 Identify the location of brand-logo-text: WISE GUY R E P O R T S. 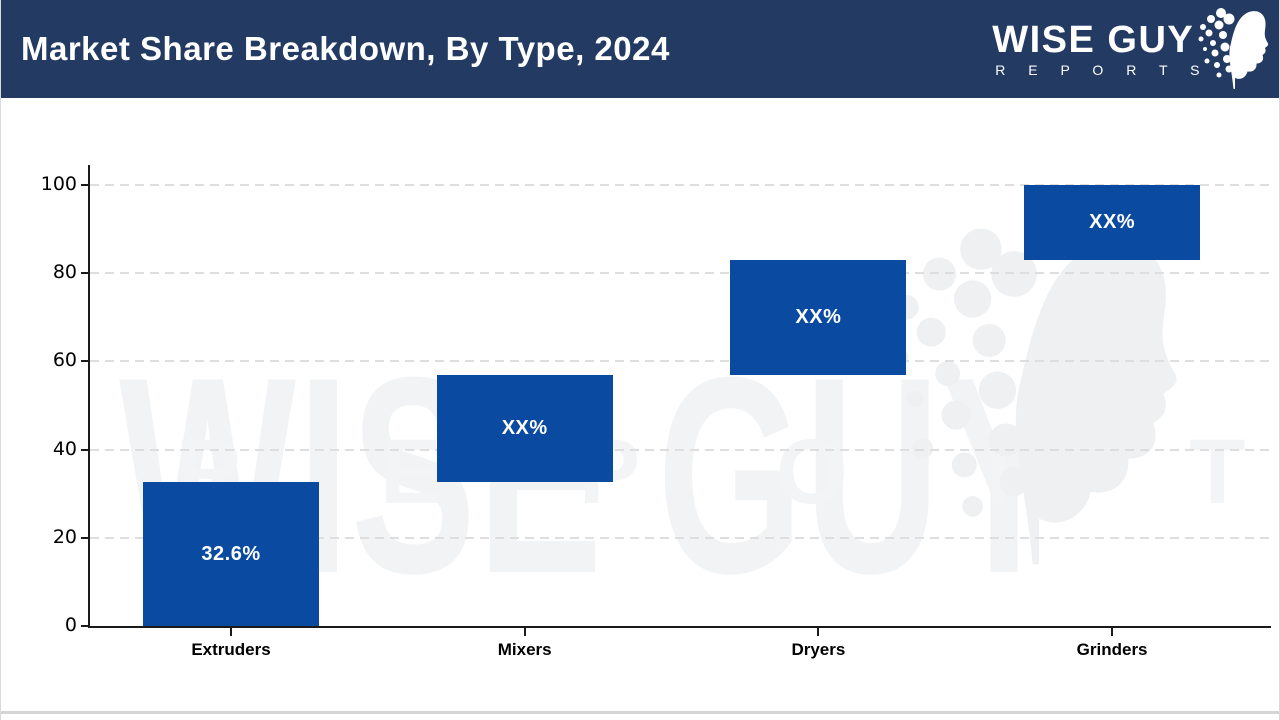
(1100, 49).